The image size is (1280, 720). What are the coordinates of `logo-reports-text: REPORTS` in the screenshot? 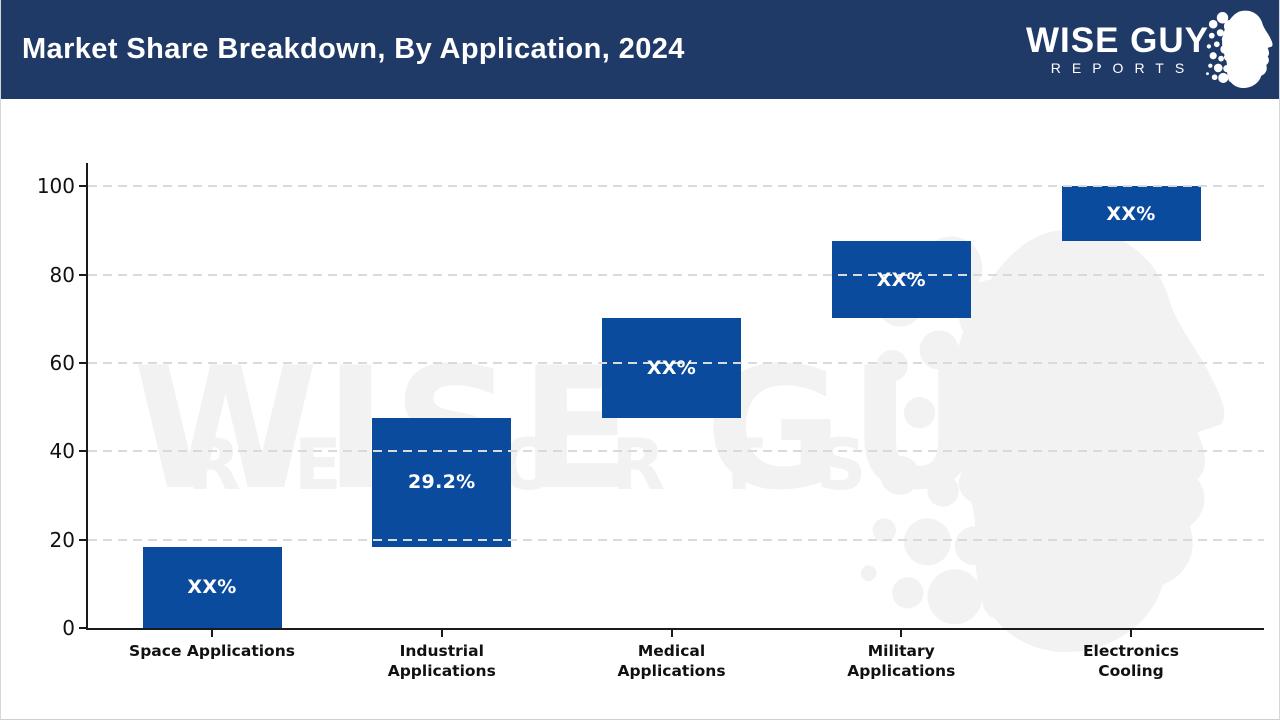 It's located at (1123, 67).